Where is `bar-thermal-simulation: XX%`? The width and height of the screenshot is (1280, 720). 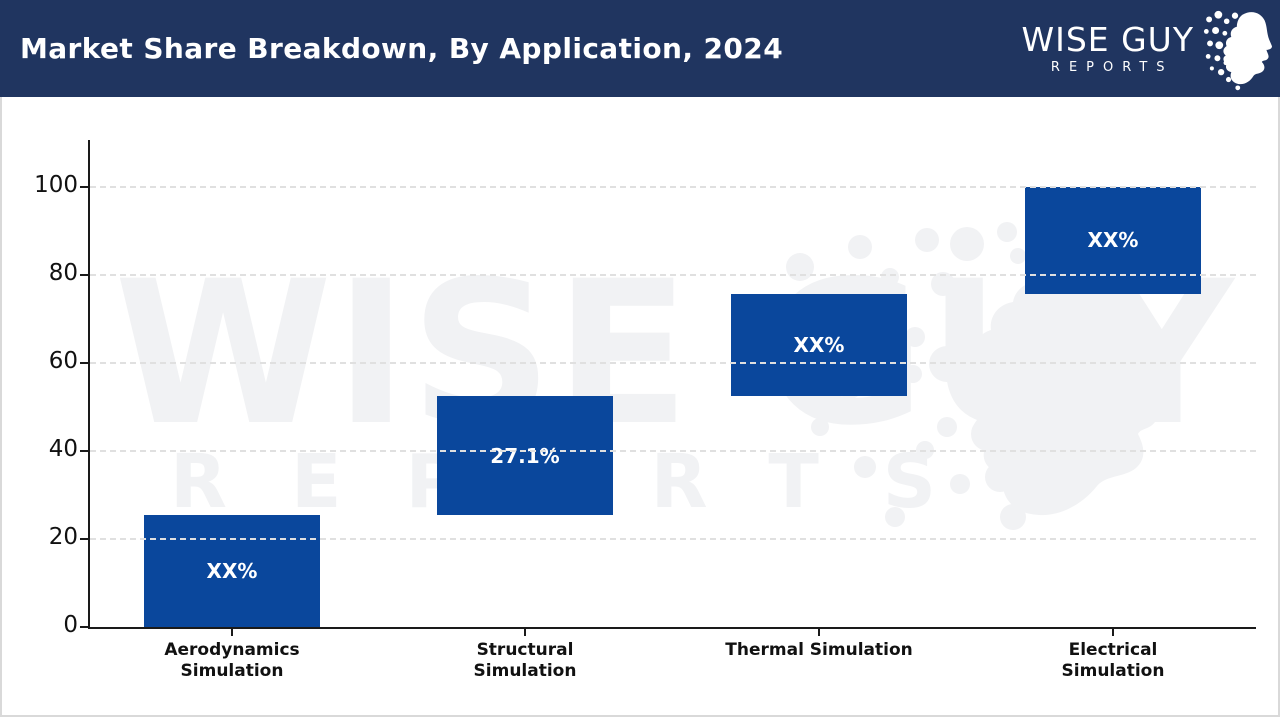 bar-thermal-simulation: XX% is located at coordinates (819, 344).